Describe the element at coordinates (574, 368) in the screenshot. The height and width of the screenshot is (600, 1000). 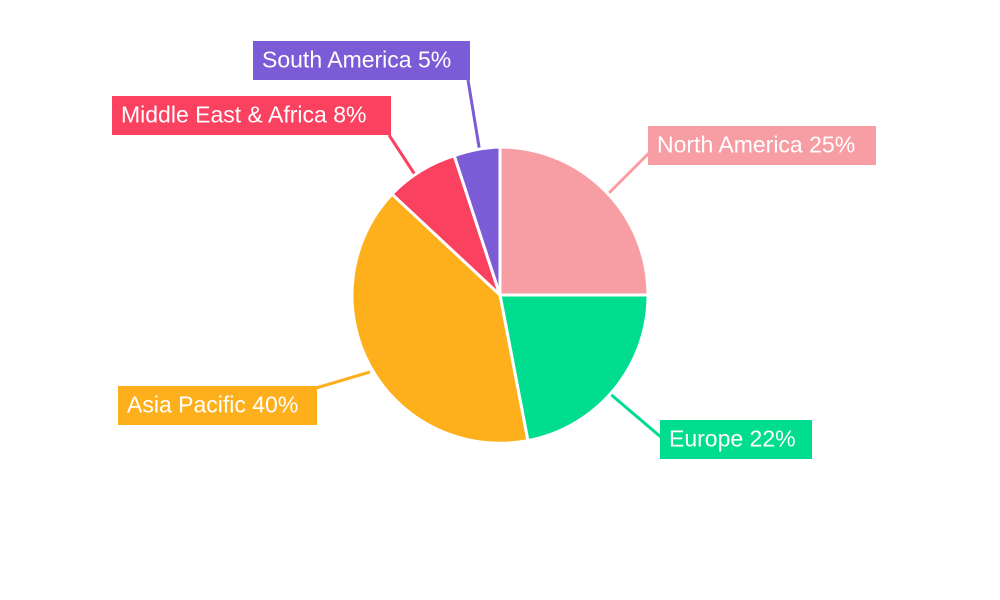
I see `pie-slice-europe` at that location.